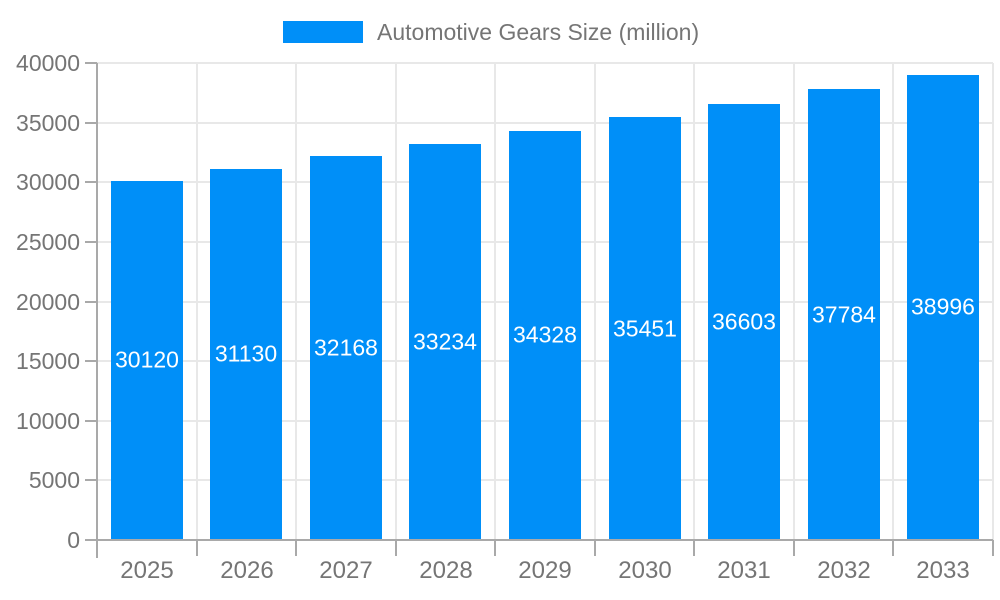  What do you see at coordinates (48, 420) in the screenshot?
I see `y-tick-label: 10000` at bounding box center [48, 420].